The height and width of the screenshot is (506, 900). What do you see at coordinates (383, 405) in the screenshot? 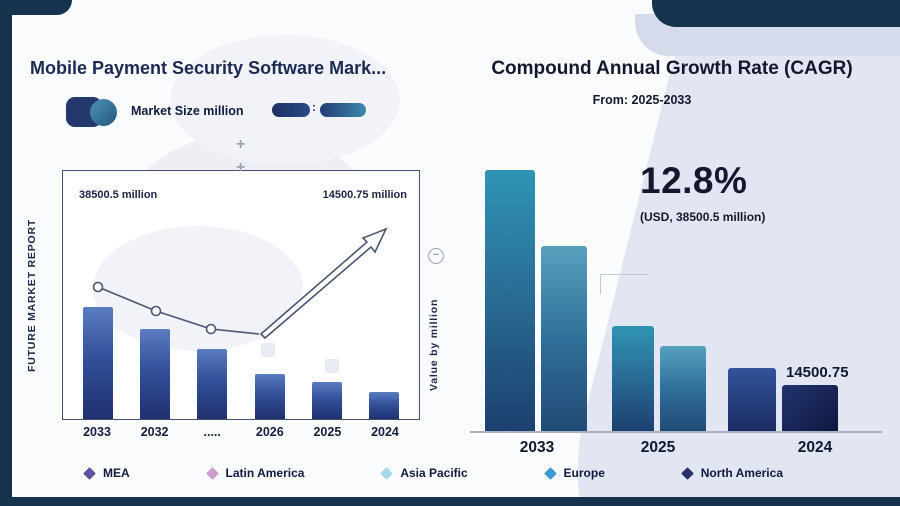
I see `market-size-bar-2024` at bounding box center [383, 405].